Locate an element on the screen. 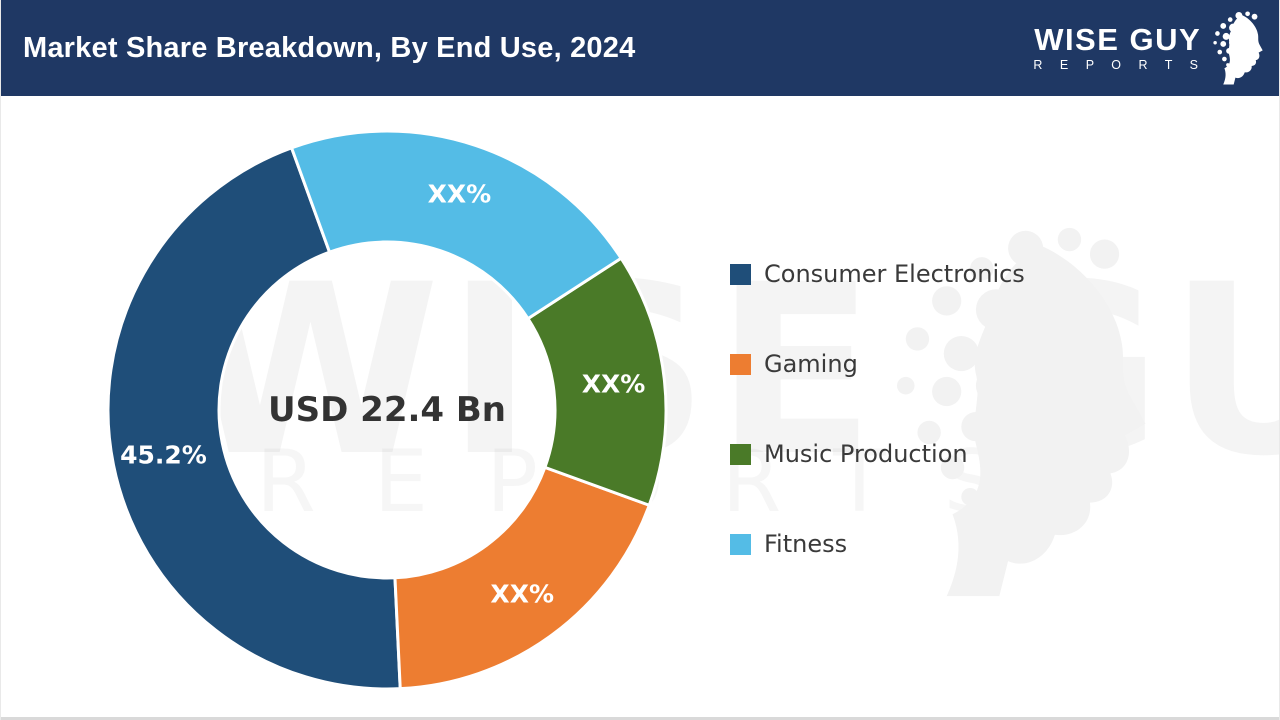  donut-center-value: USD 22.4 Bn is located at coordinates (387, 410).